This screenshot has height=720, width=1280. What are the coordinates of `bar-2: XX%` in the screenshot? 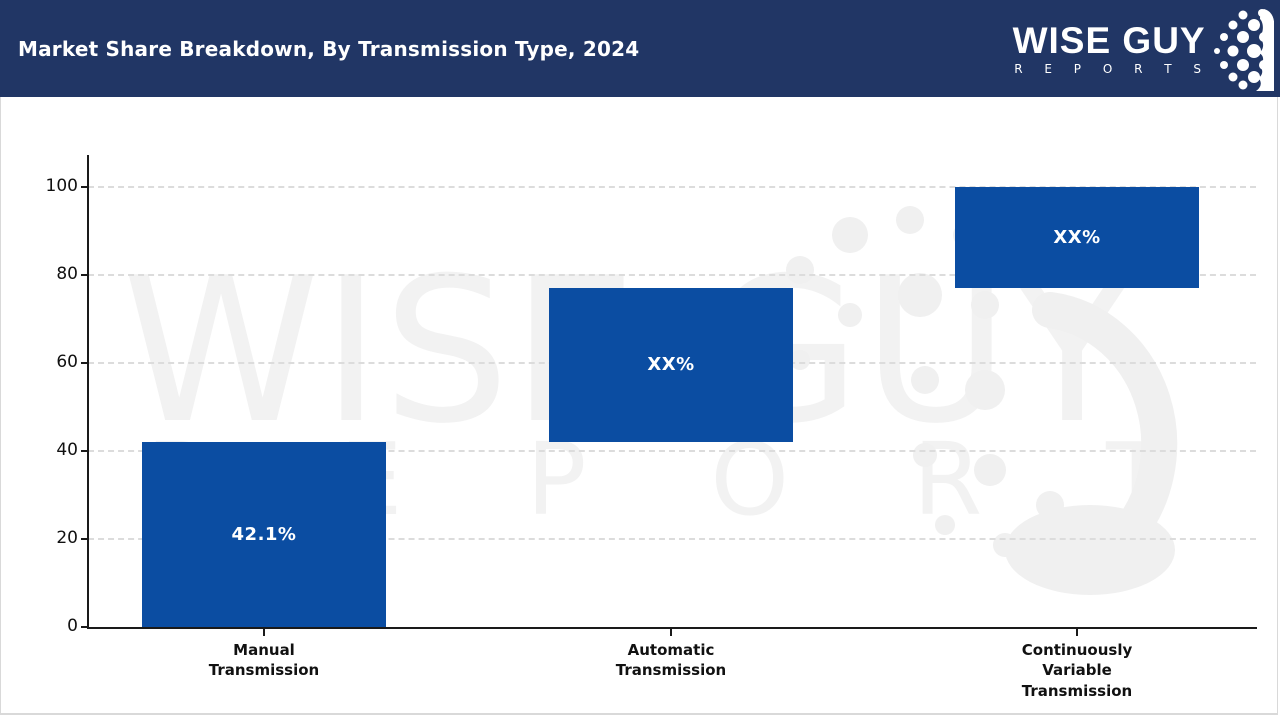 It's located at (671, 364).